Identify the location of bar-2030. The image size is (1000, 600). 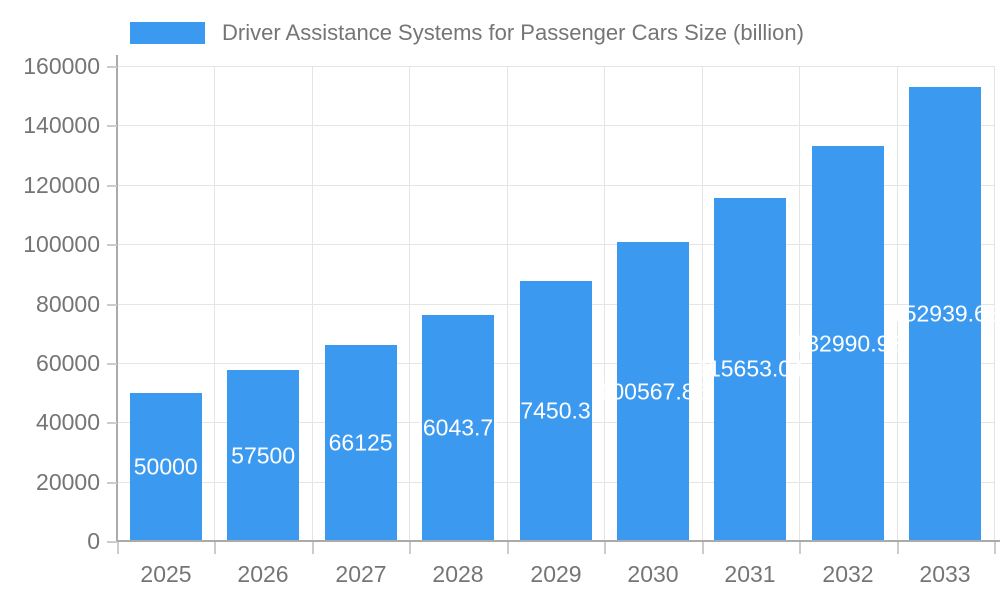
(653, 391).